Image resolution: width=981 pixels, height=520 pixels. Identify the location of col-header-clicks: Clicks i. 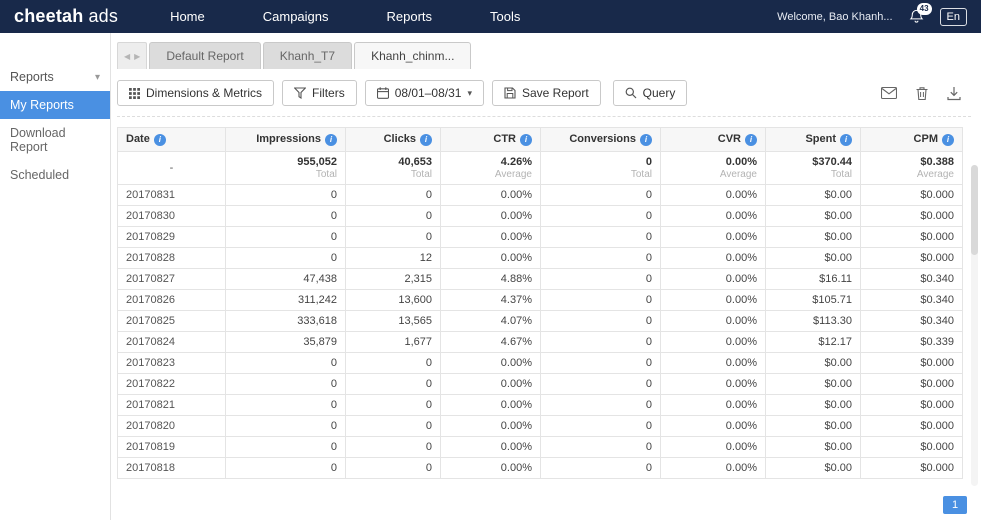
(393, 139).